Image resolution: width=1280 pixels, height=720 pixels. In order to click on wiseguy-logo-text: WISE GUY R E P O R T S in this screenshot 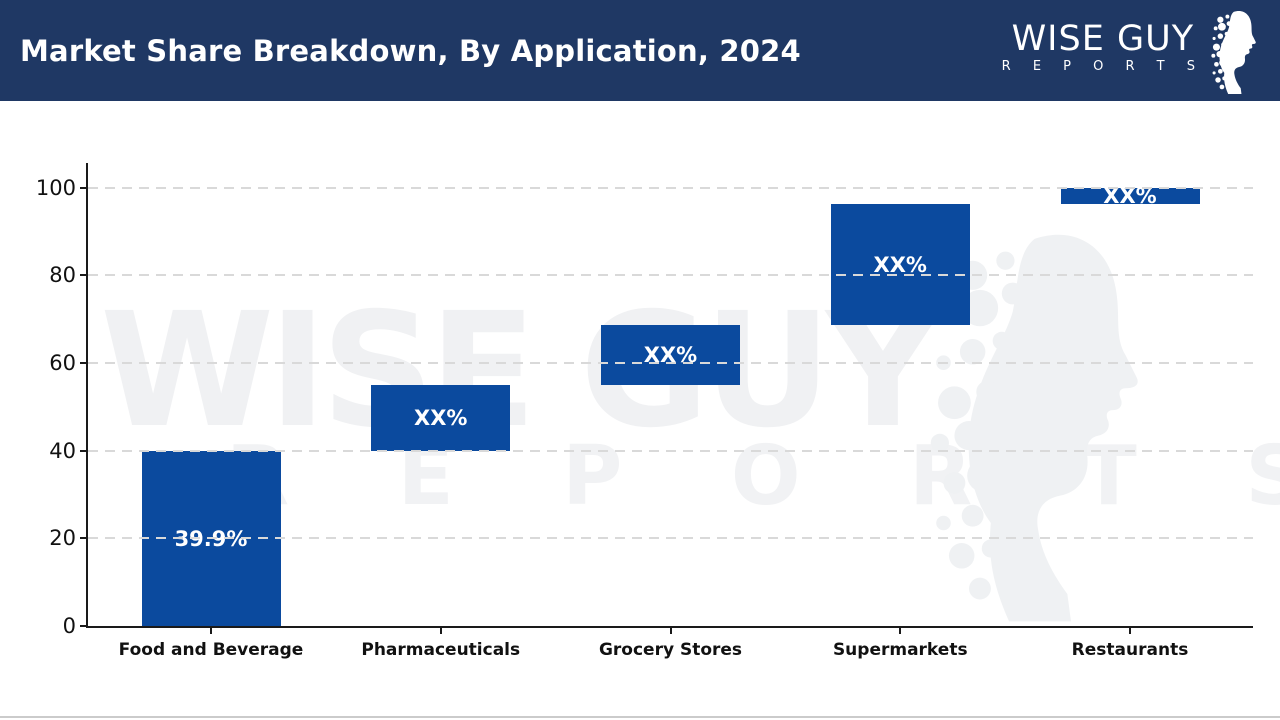, I will do `click(1103, 47)`.